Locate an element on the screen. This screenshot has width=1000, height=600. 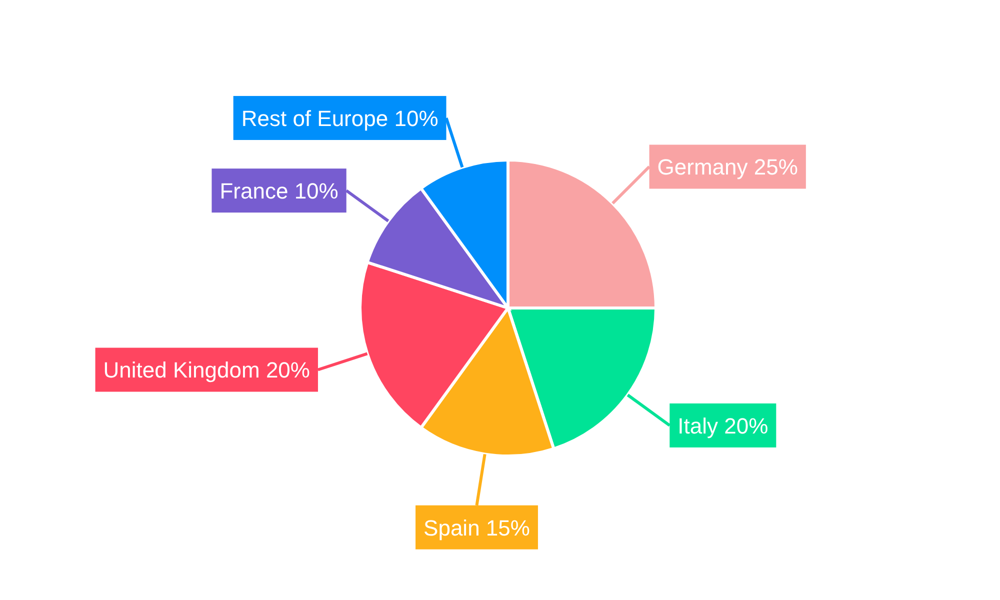
slice-label: France is located at coordinates (257, 191).